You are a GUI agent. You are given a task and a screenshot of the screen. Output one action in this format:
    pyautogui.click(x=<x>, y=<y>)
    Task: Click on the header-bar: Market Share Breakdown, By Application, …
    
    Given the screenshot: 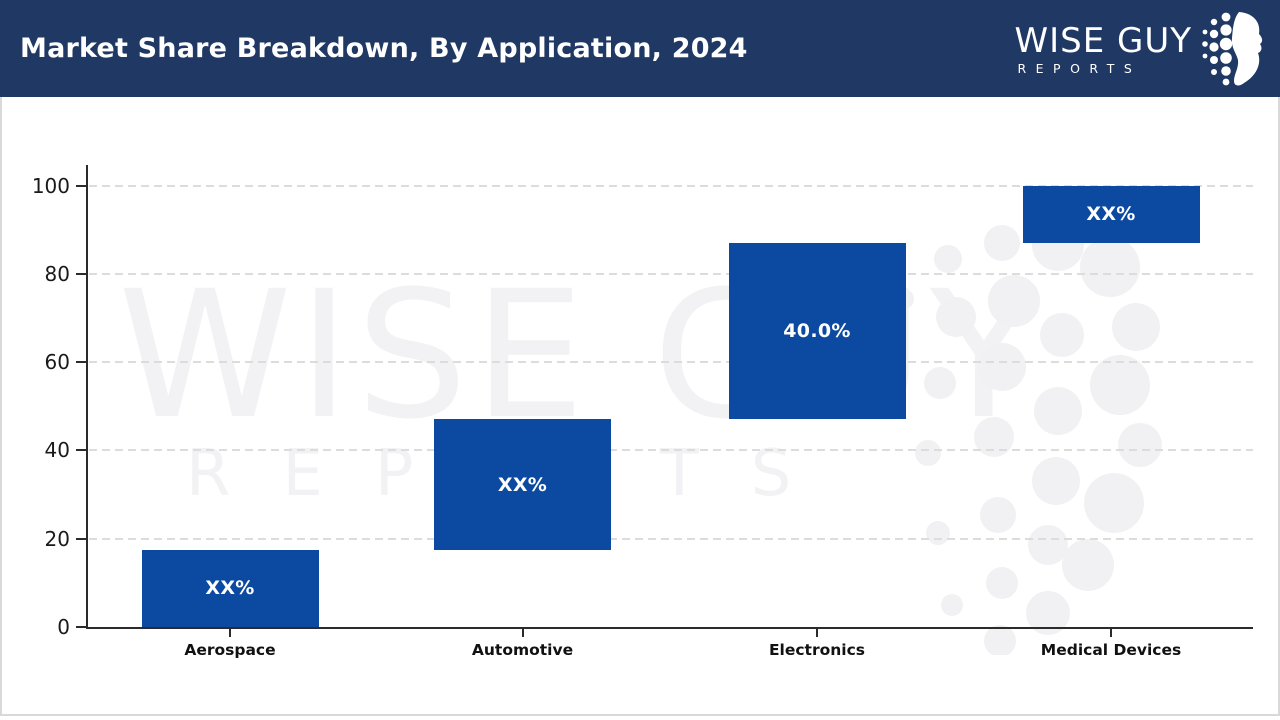 What is the action you would take?
    pyautogui.click(x=640, y=48)
    